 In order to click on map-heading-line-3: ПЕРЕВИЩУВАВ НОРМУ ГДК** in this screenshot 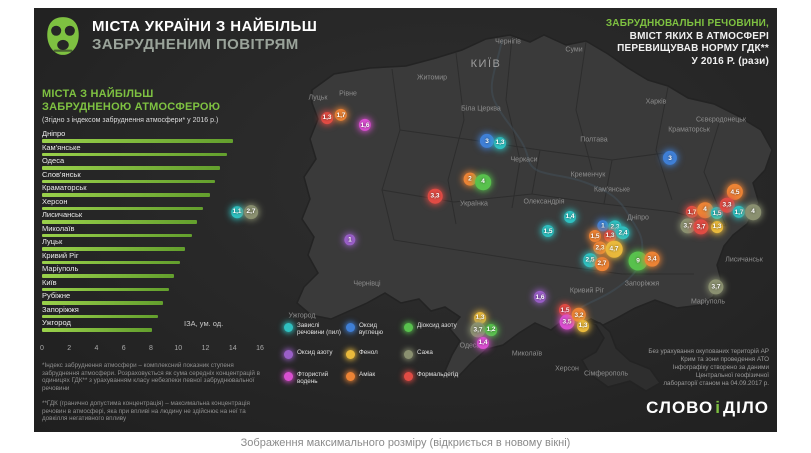, I will do `click(693, 48)`.